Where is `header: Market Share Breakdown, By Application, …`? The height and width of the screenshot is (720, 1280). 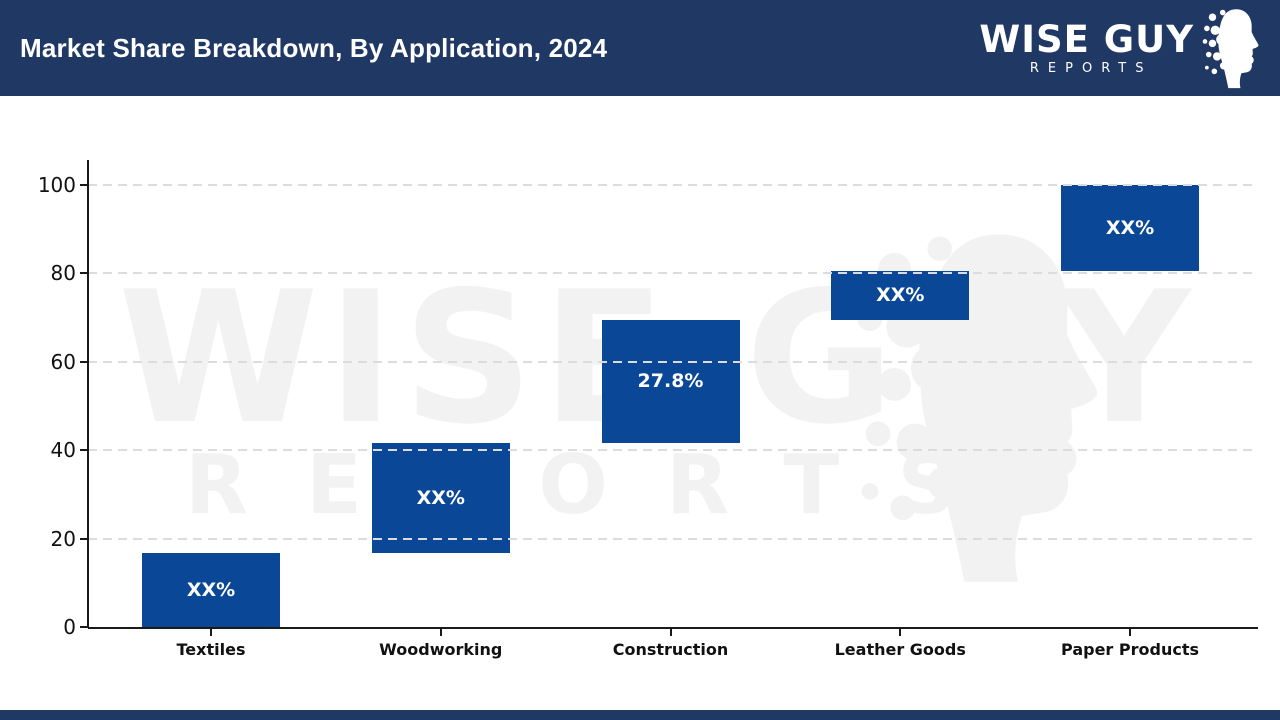
header: Market Share Breakdown, By Application, … is located at coordinates (640, 48).